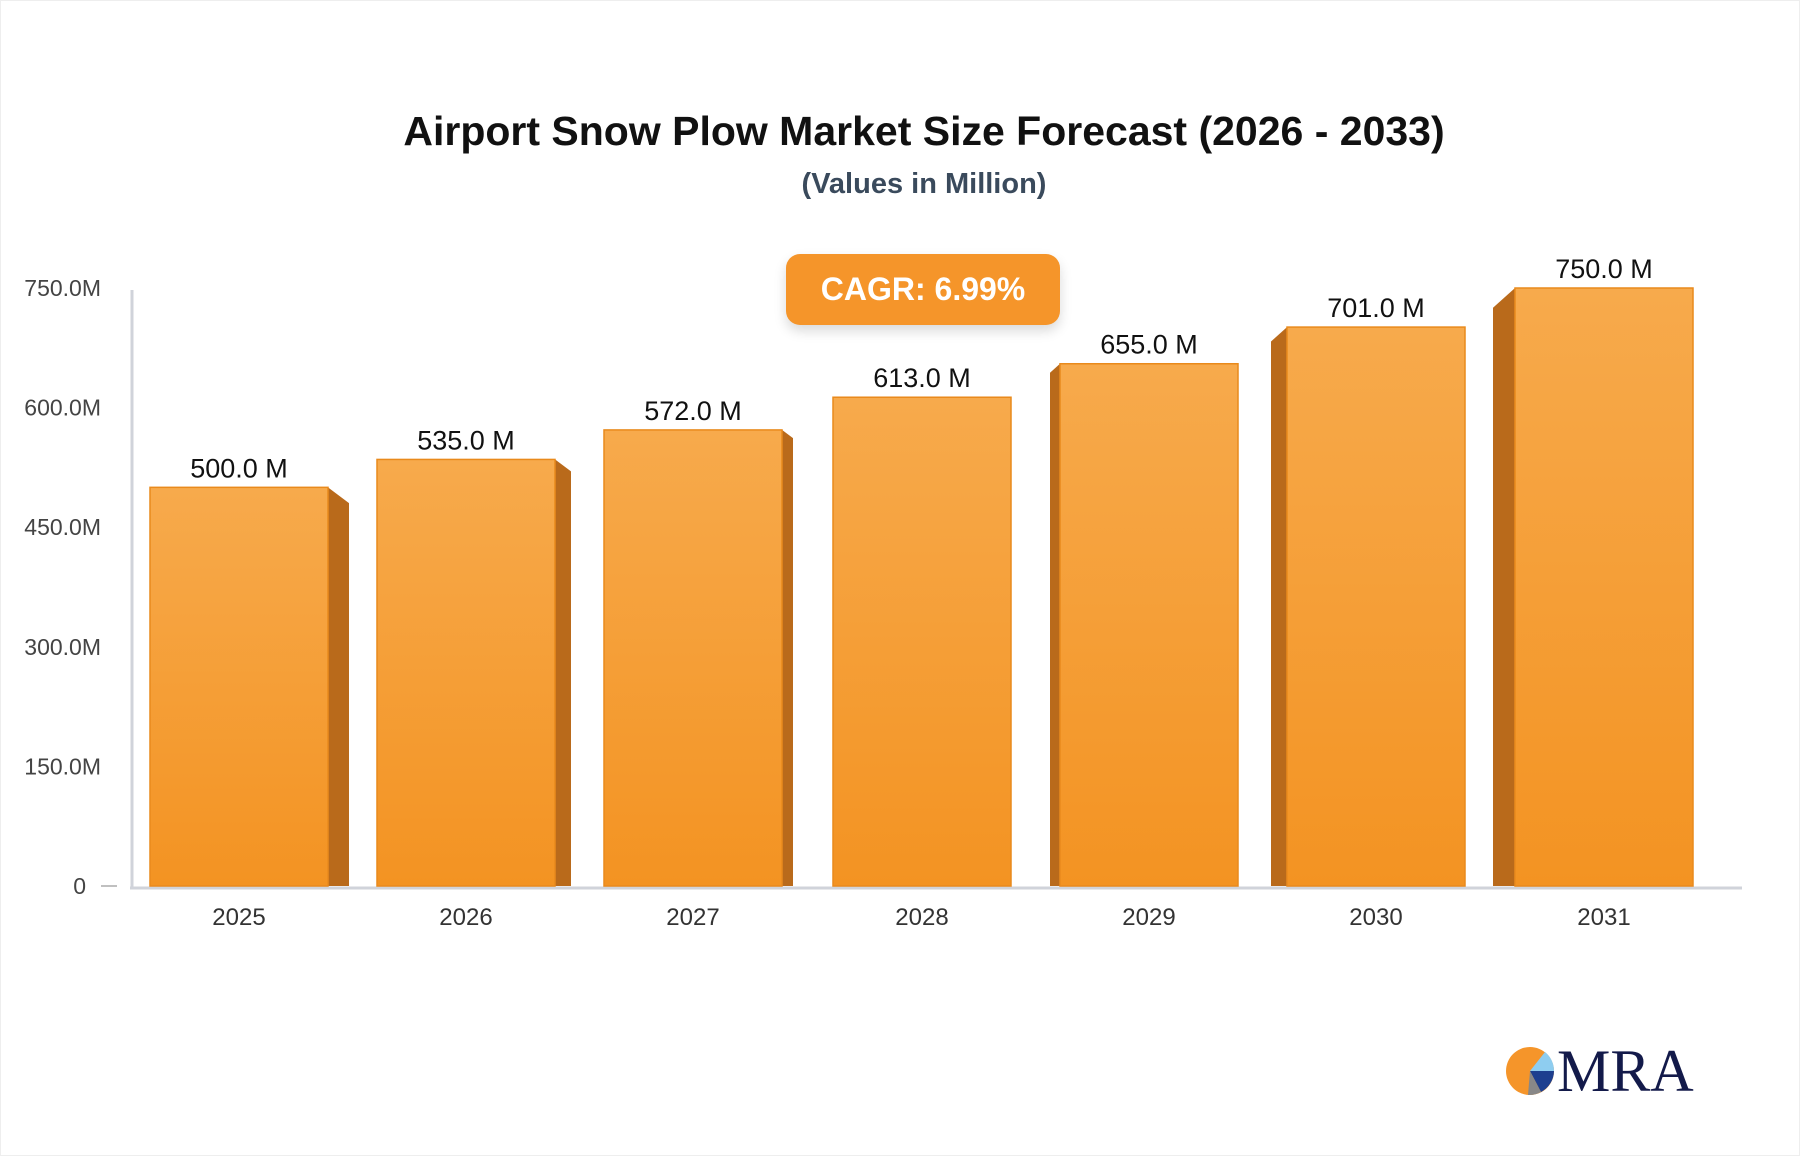 The height and width of the screenshot is (1156, 1800). Describe the element at coordinates (238, 917) in the screenshot. I see `x-tick-label: 2025` at that location.